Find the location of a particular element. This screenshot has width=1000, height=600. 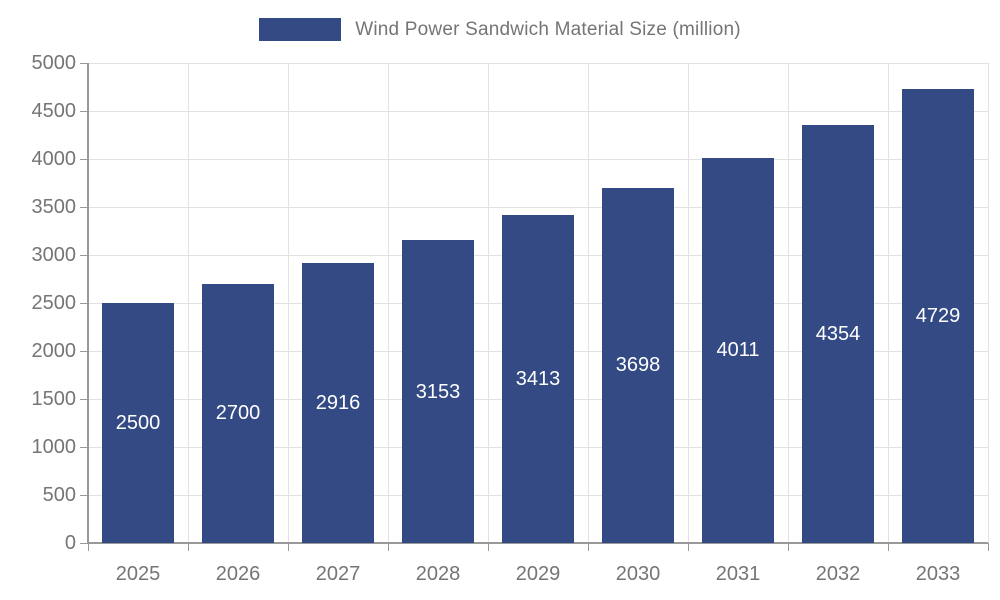

y-axis-tick-label: 1500 is located at coordinates (54, 399).